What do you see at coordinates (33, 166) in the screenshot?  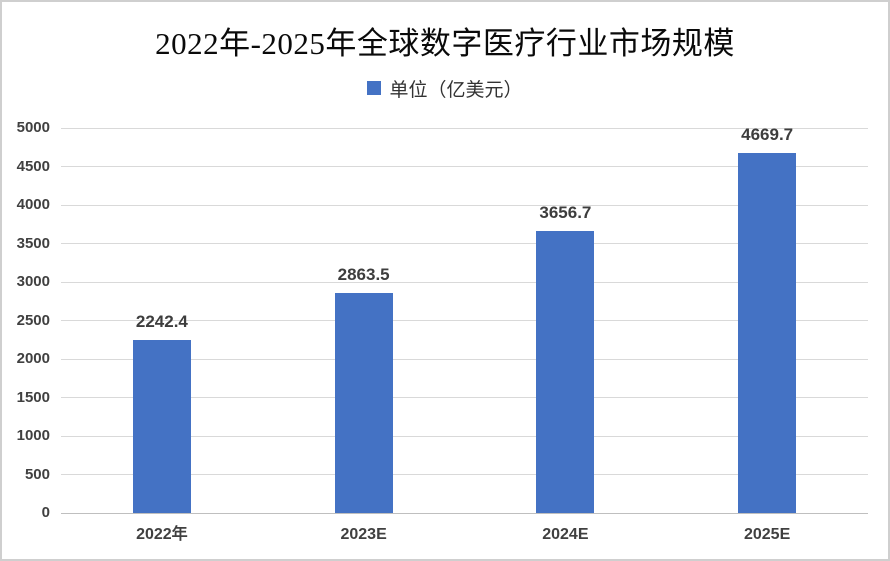 I see `y-axis-tick-label: 4500` at bounding box center [33, 166].